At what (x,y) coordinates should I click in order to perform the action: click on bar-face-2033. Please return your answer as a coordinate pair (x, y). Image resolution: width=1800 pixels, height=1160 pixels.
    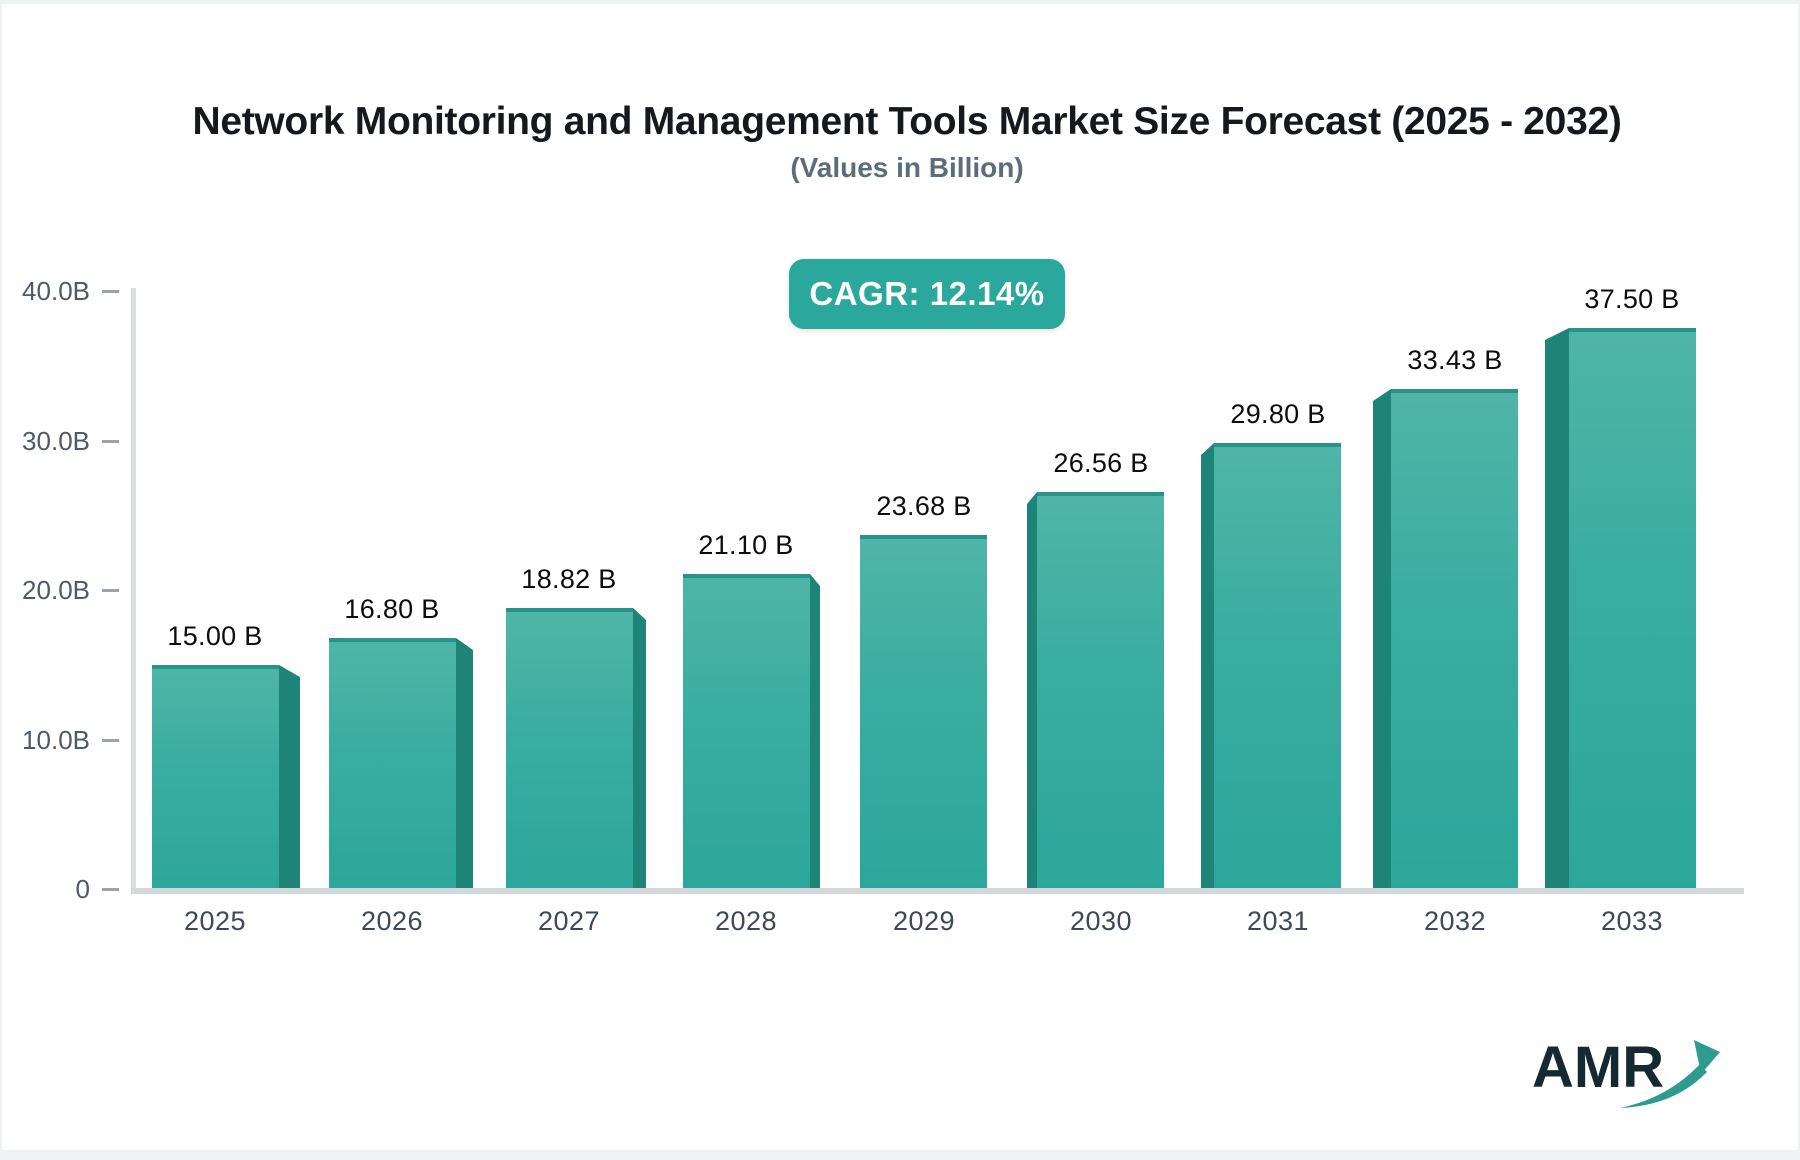
    Looking at the image, I should click on (1632, 609).